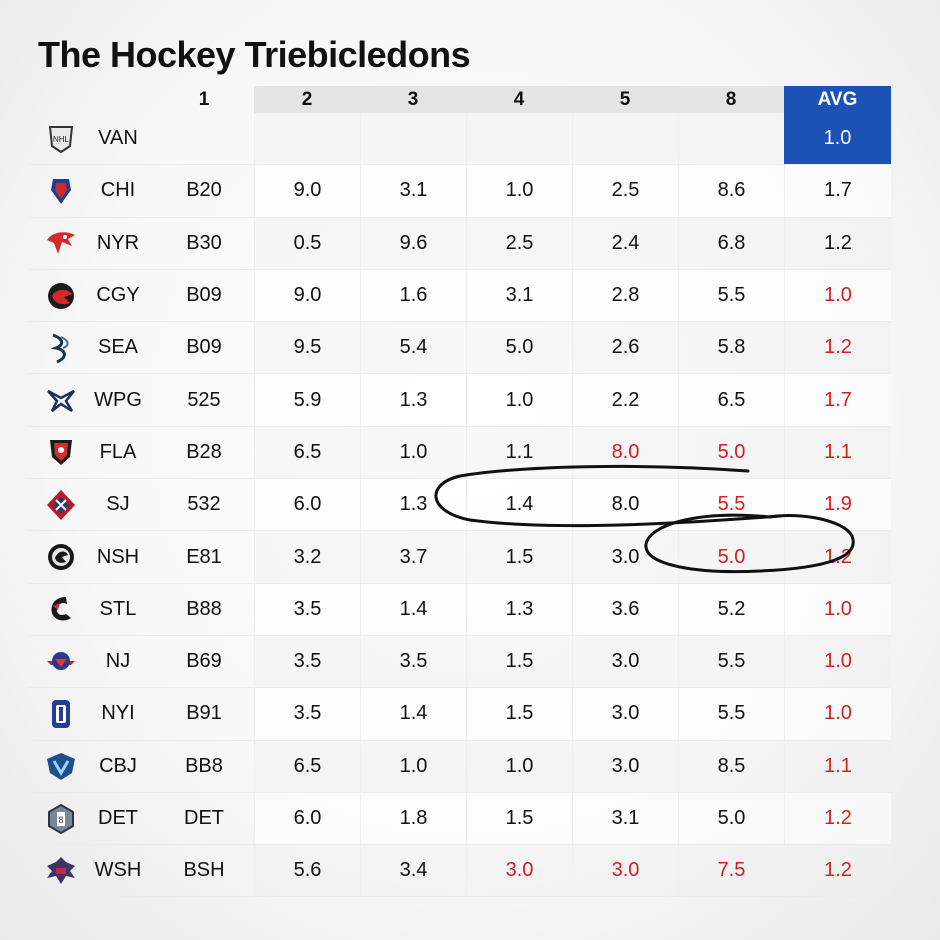  What do you see at coordinates (61, 713) in the screenshot?
I see `nyi-logo-icon` at bounding box center [61, 713].